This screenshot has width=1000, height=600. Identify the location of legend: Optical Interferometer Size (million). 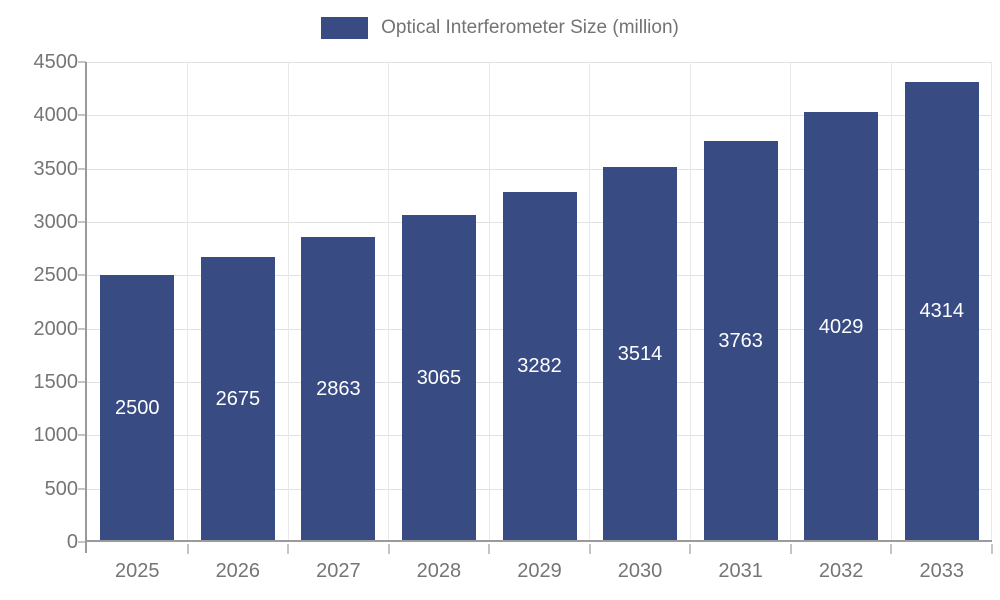
(500, 28).